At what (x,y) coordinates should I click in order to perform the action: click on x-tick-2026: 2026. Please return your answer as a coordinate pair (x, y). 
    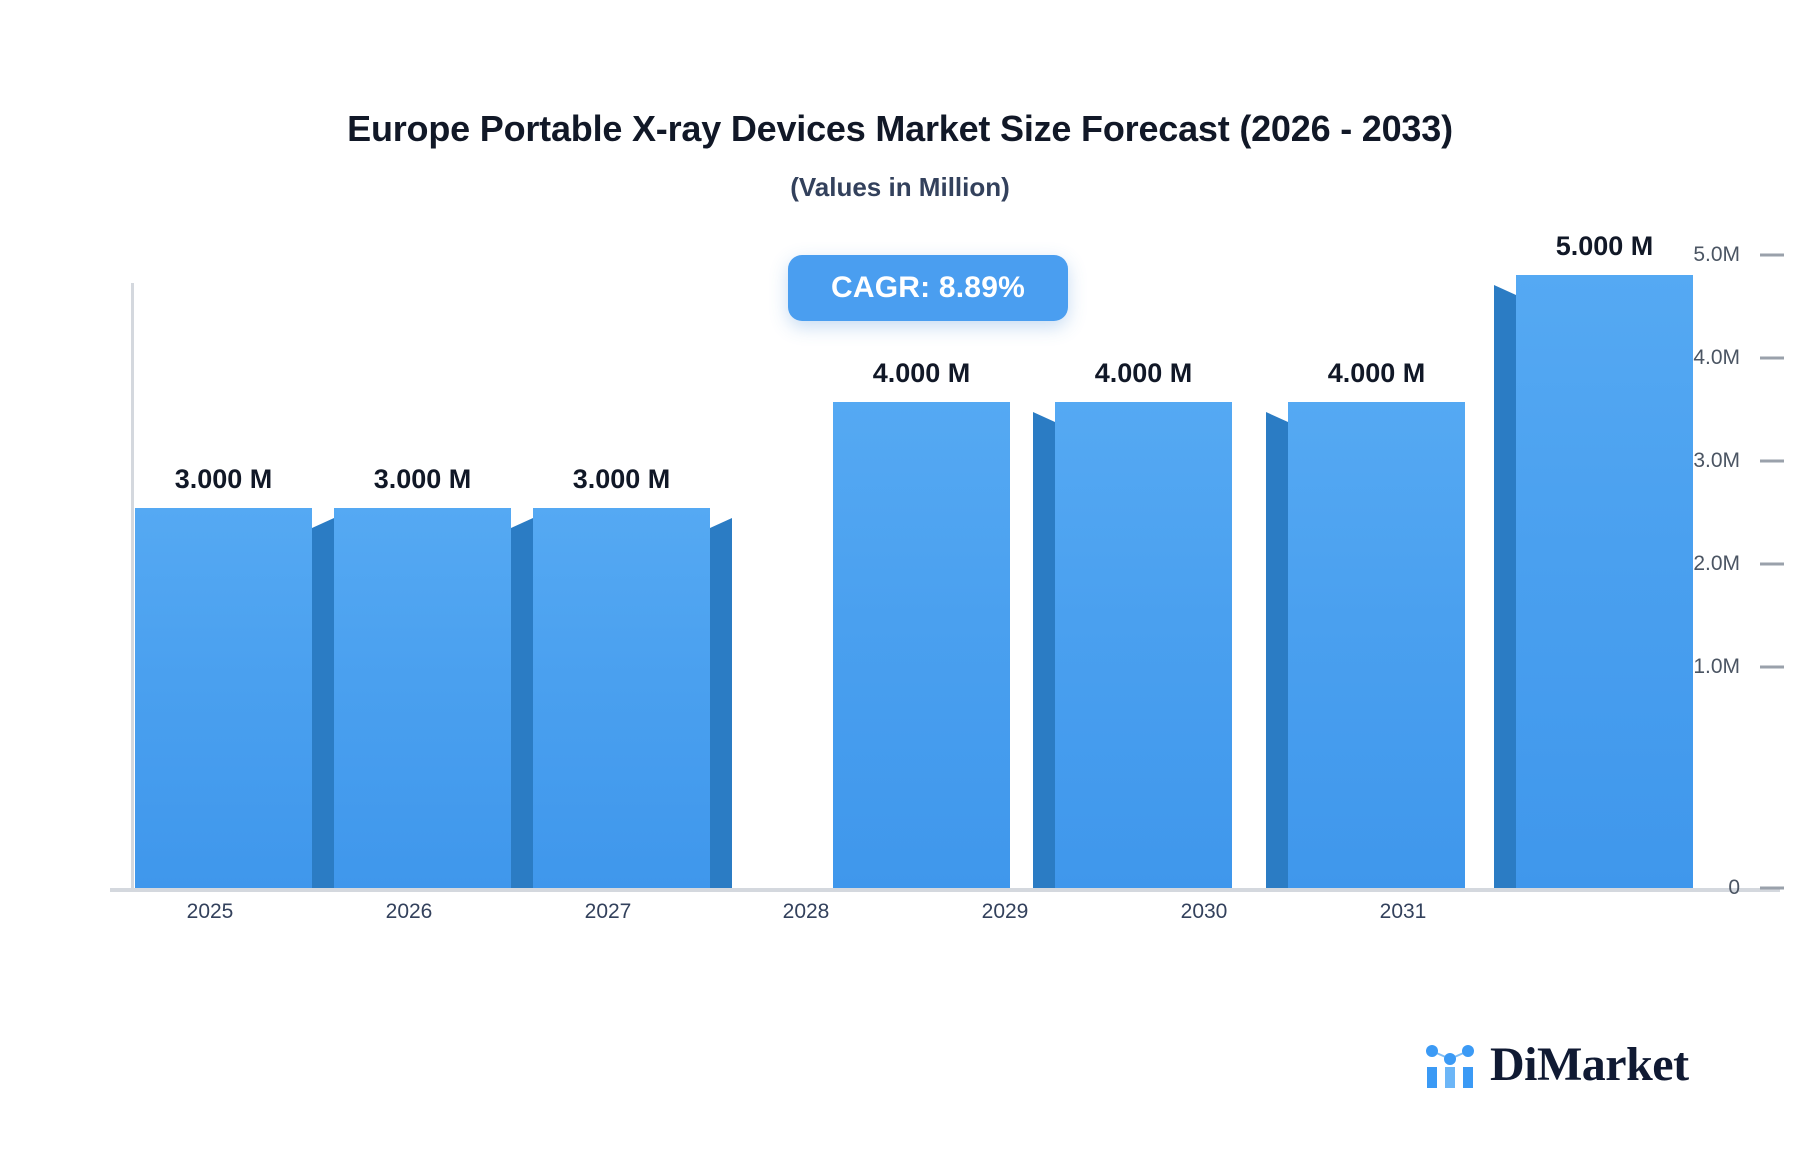
    Looking at the image, I should click on (409, 911).